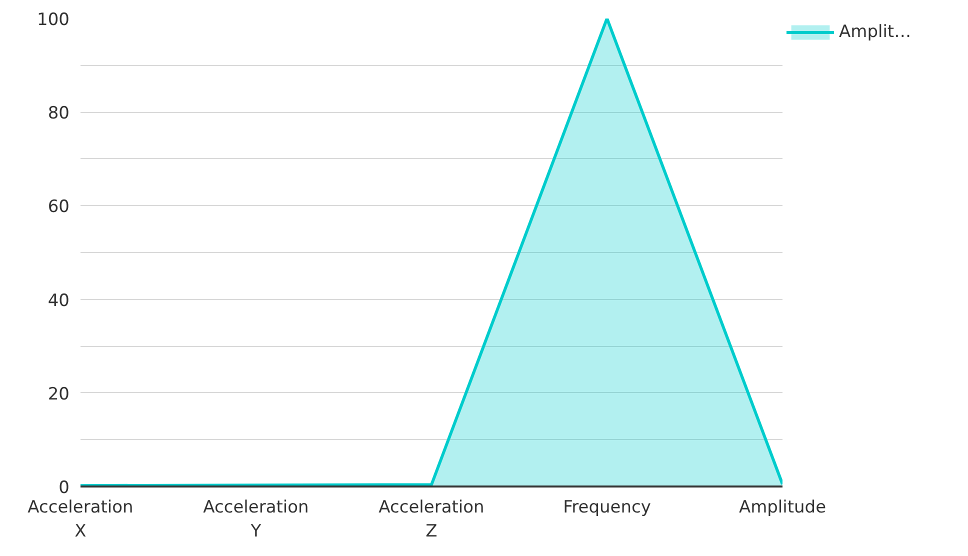  What do you see at coordinates (256, 520) in the screenshot?
I see `x-tick-label: Acceleration Y` at bounding box center [256, 520].